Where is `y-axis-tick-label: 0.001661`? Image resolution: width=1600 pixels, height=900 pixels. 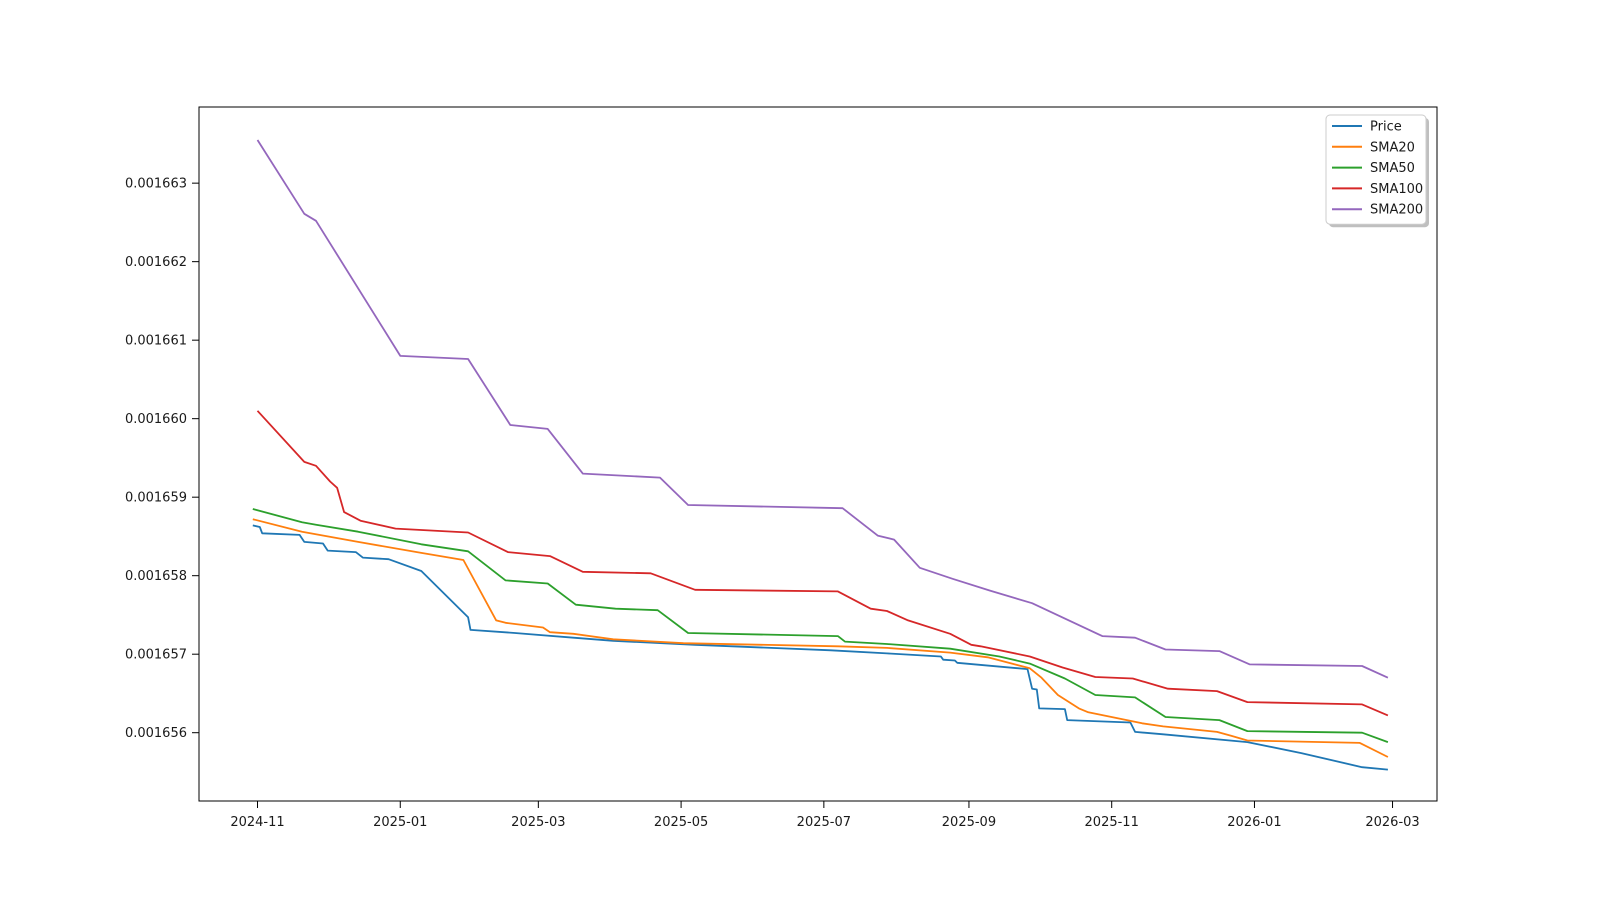
y-axis-tick-label: 0.001661 is located at coordinates (156, 341).